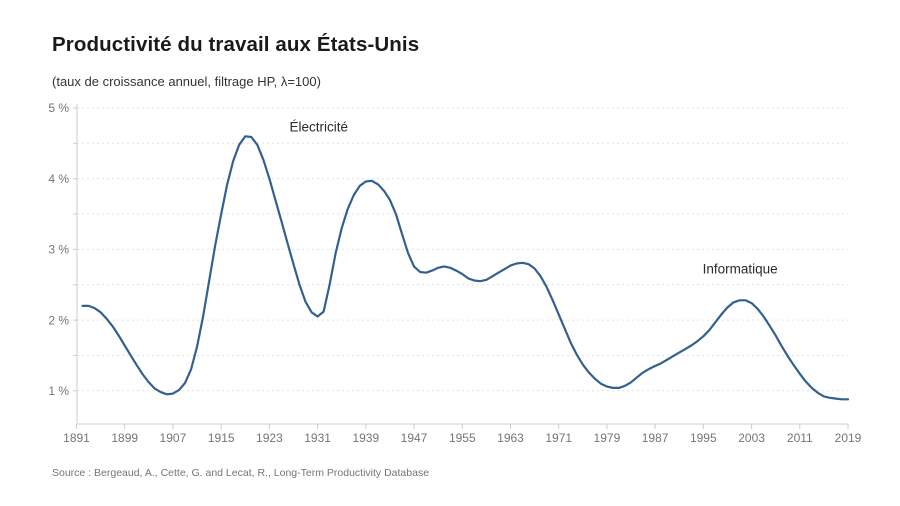 The image size is (900, 506). I want to click on x-tick-label: 1987, so click(655, 438).